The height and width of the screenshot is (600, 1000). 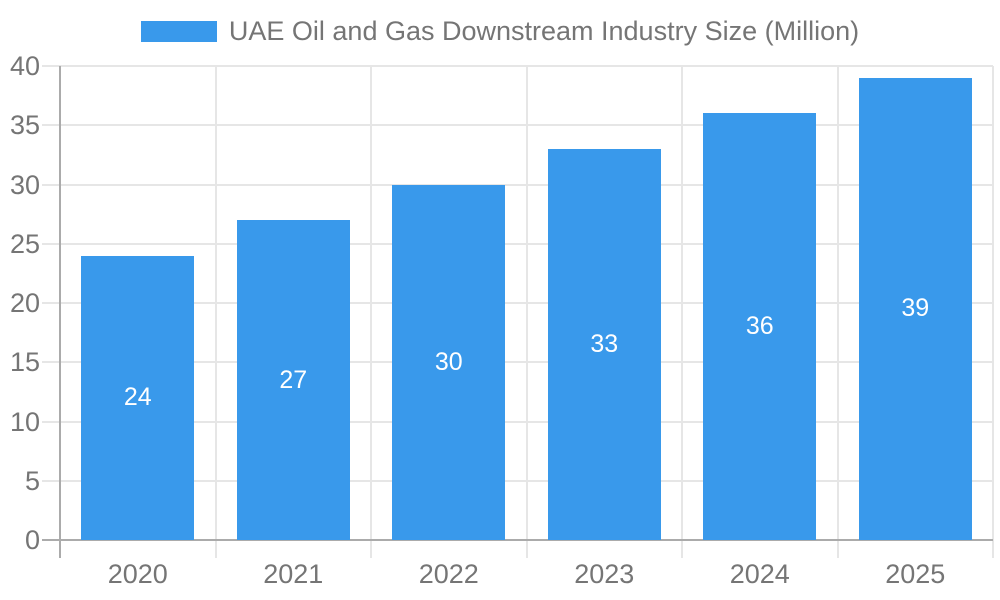 I want to click on bar-value-label: 33, so click(x=604, y=343).